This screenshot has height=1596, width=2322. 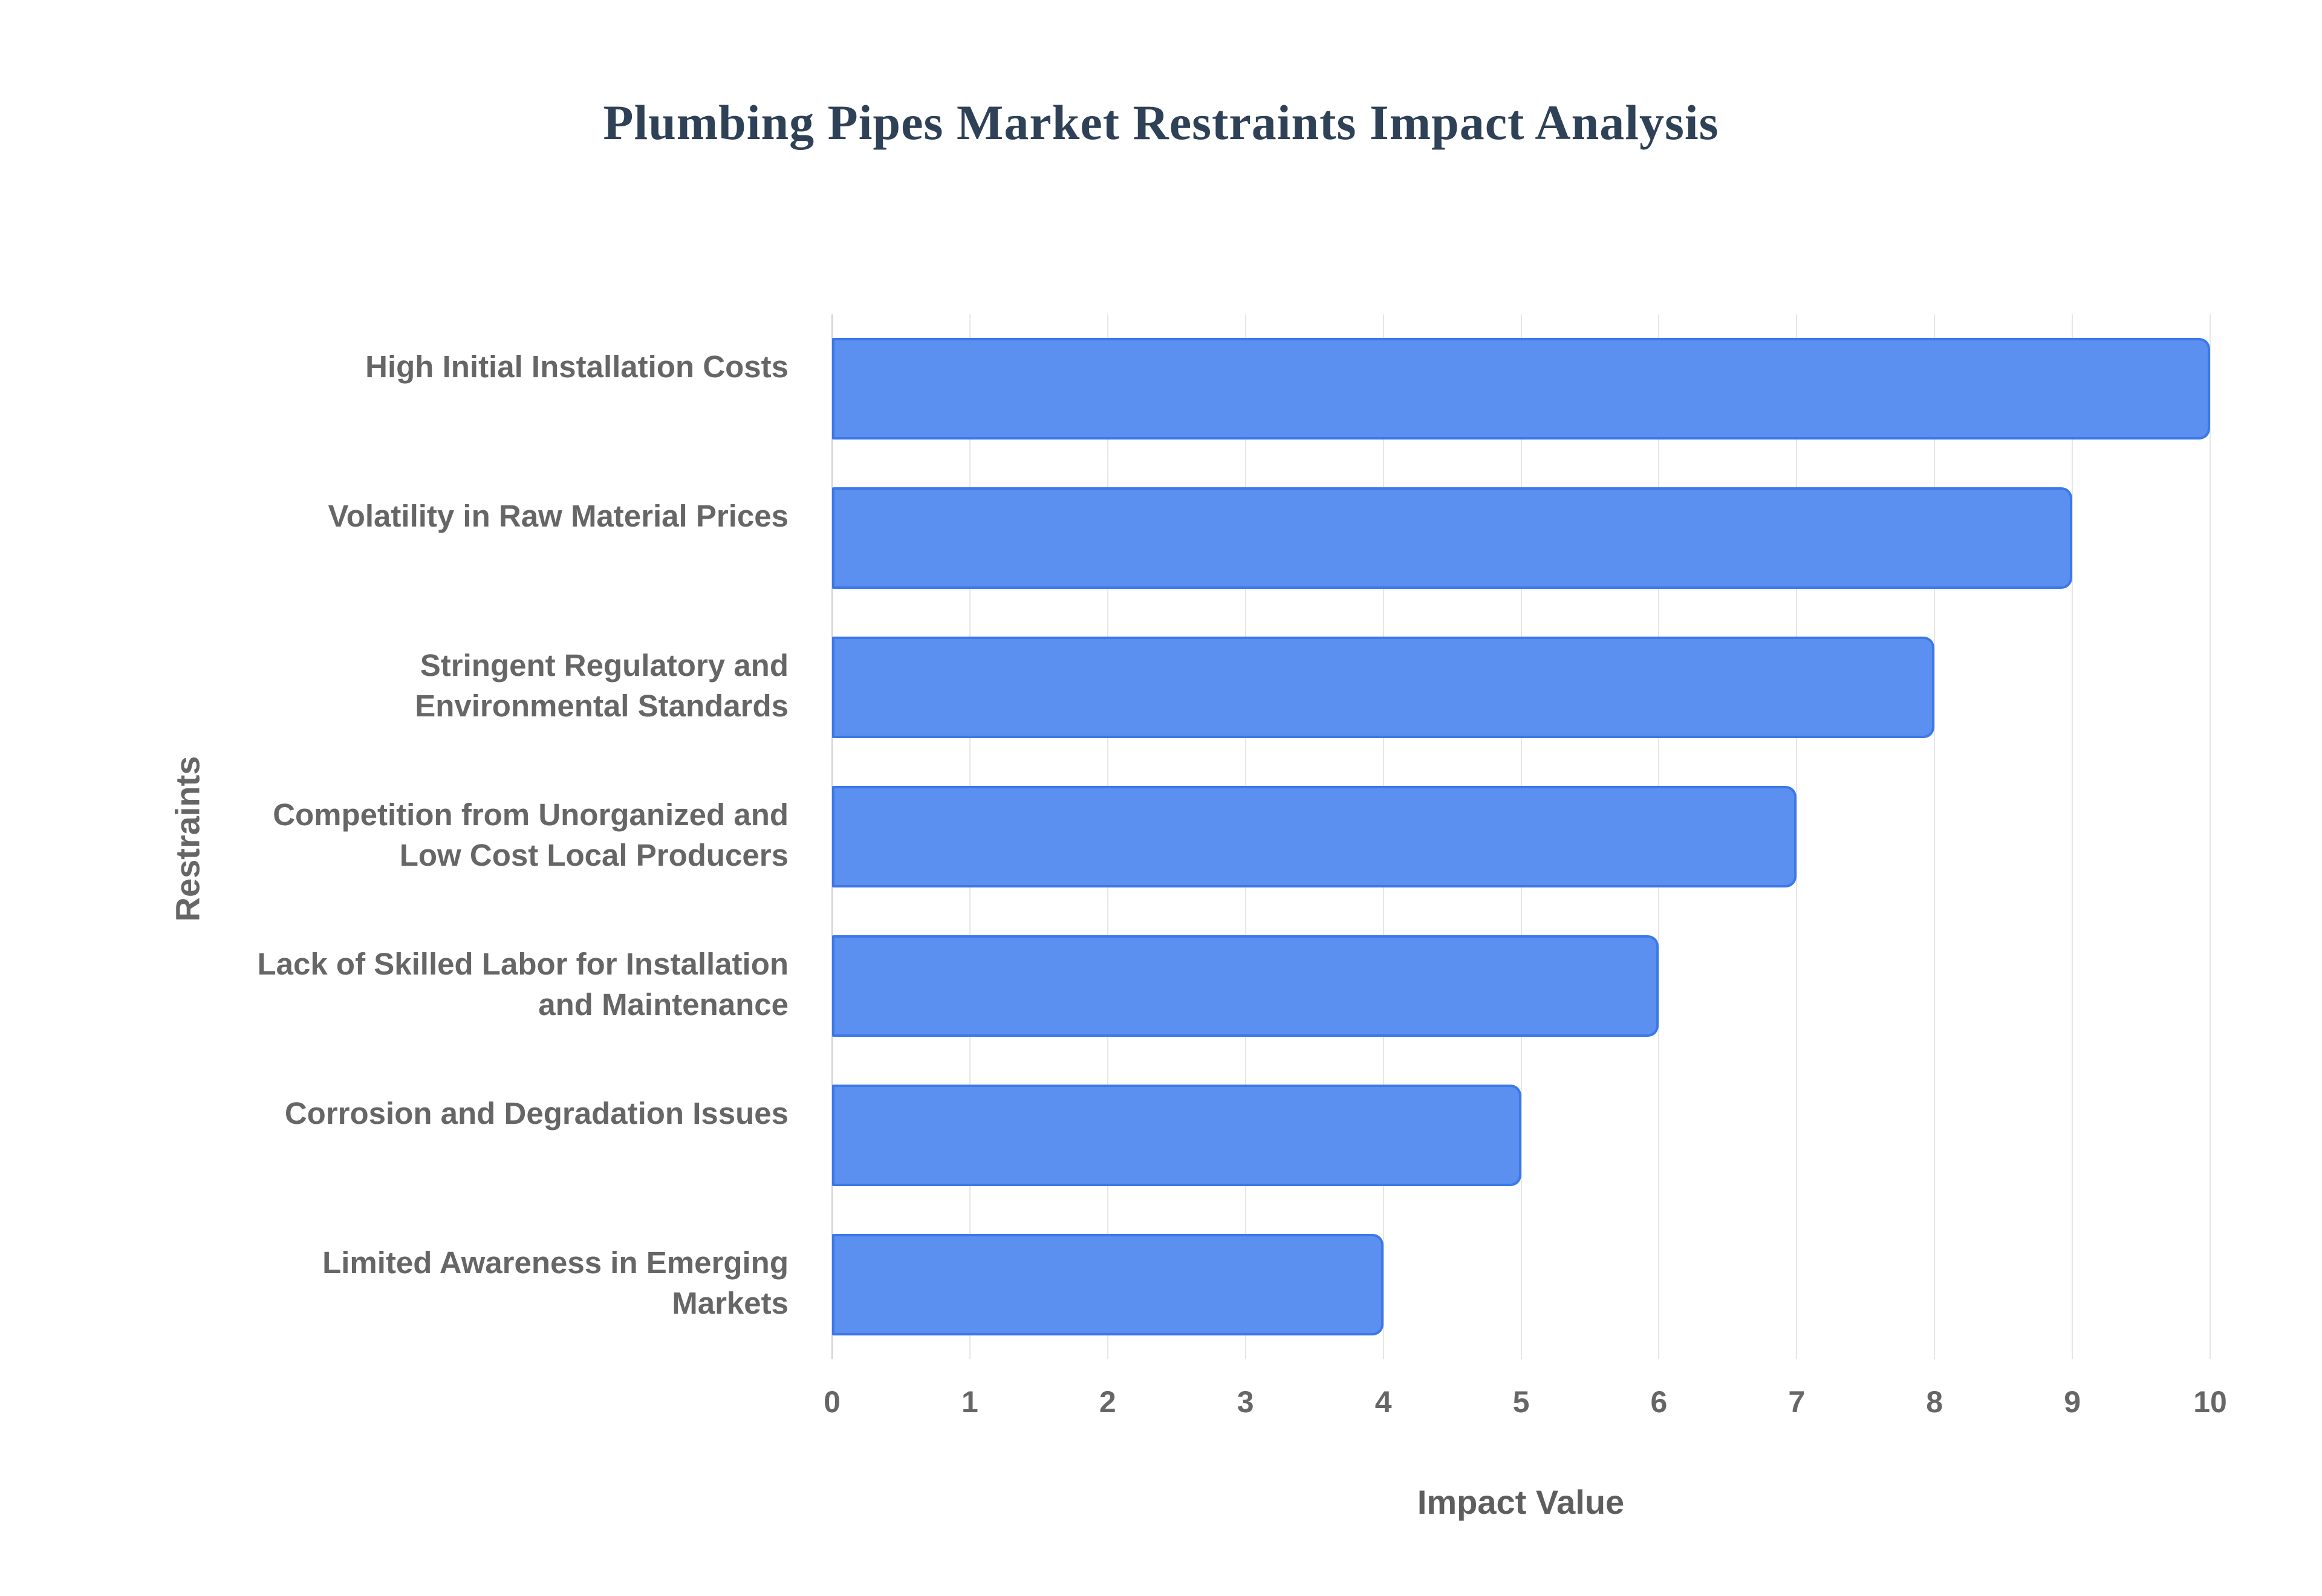 What do you see at coordinates (1797, 1402) in the screenshot?
I see `x-tick-label: 7` at bounding box center [1797, 1402].